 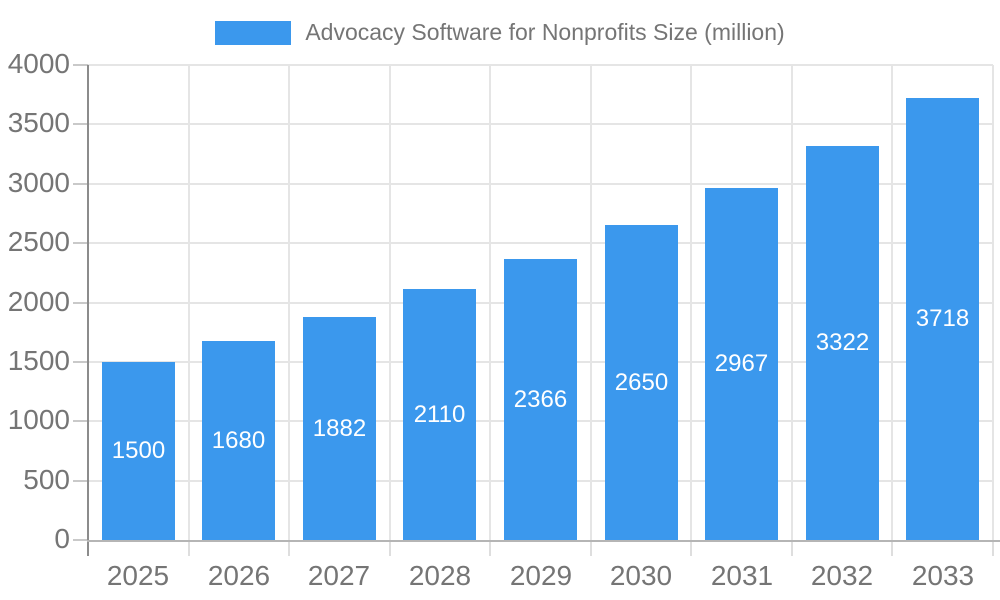 I want to click on y-tick-label: 2500, so click(x=38, y=241).